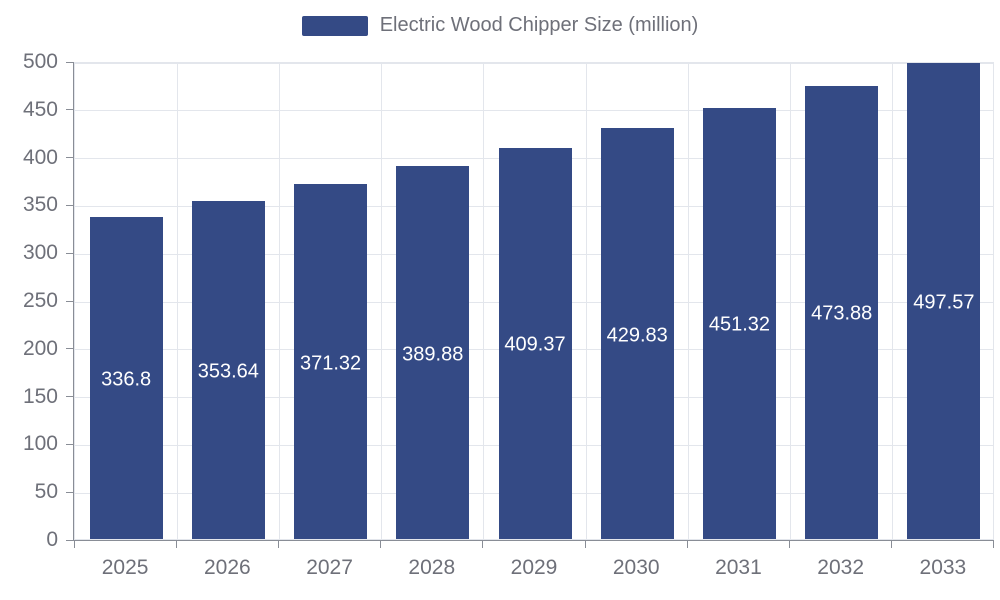 The image size is (1000, 600). Describe the element at coordinates (943, 567) in the screenshot. I see `x-axis-tick-label: 2033` at that location.